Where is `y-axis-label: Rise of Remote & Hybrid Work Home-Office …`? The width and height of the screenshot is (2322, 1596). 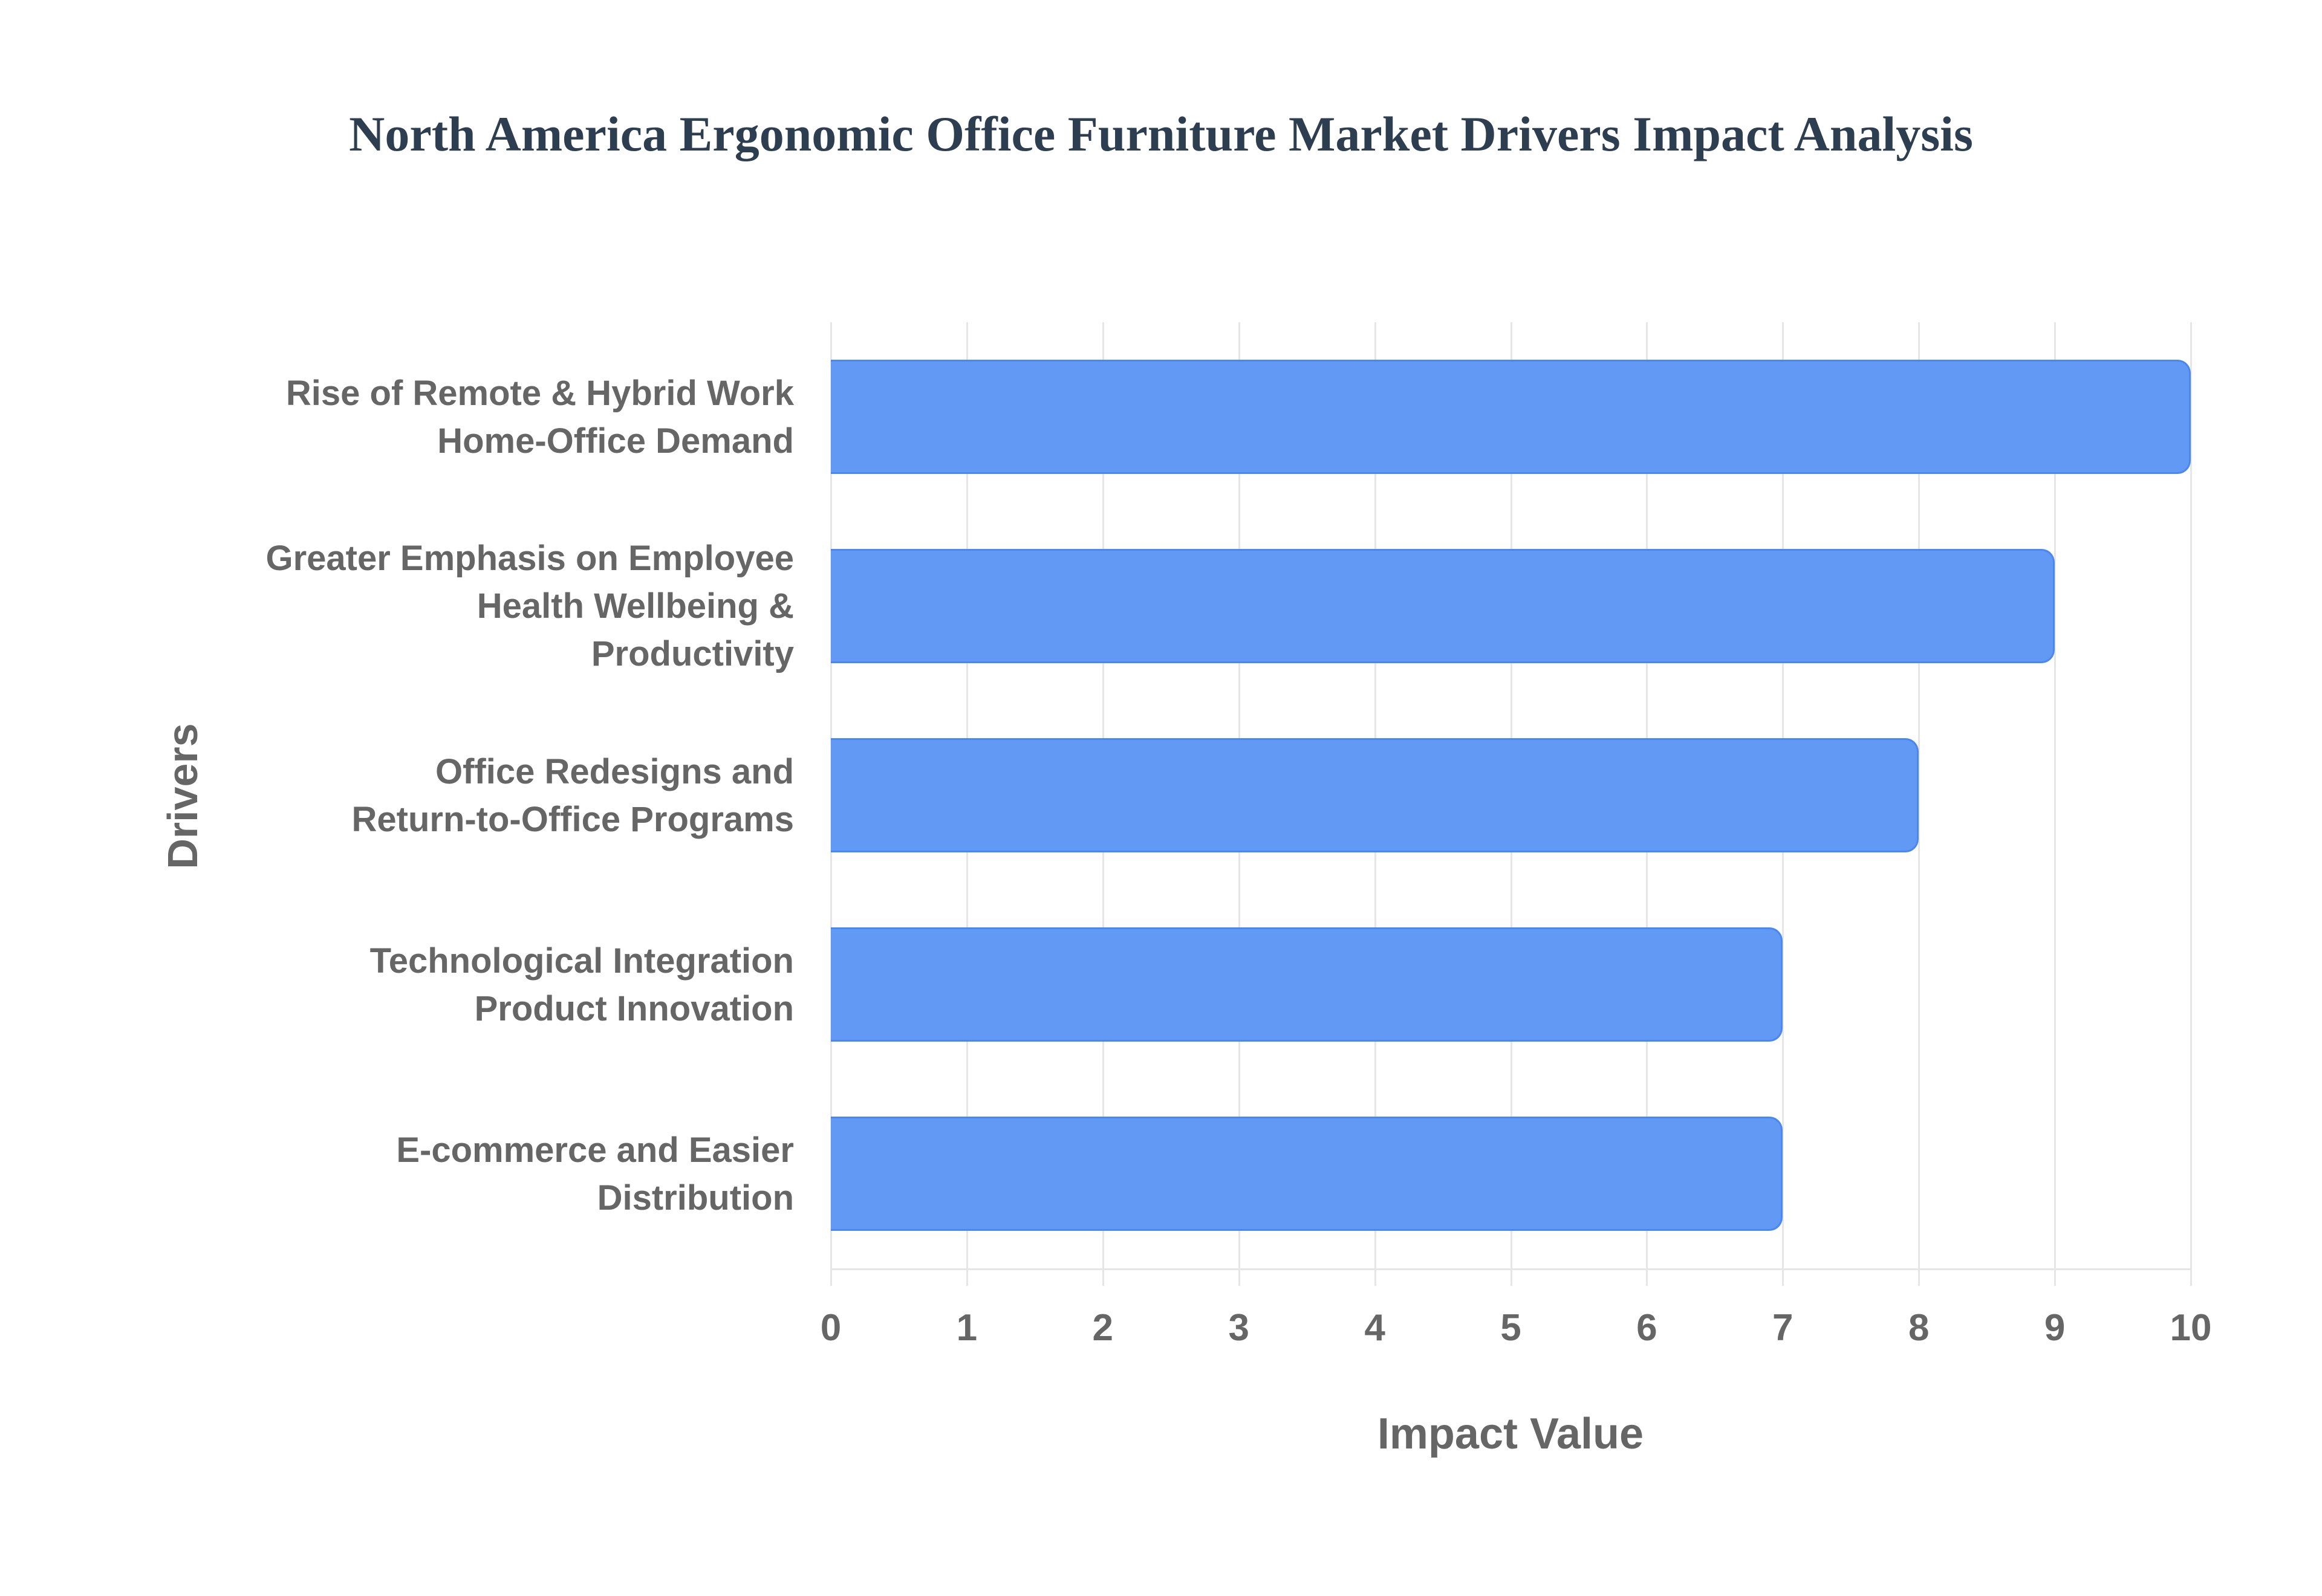 y-axis-label: Rise of Remote & Hybrid Work Home-Office … is located at coordinates (461, 416).